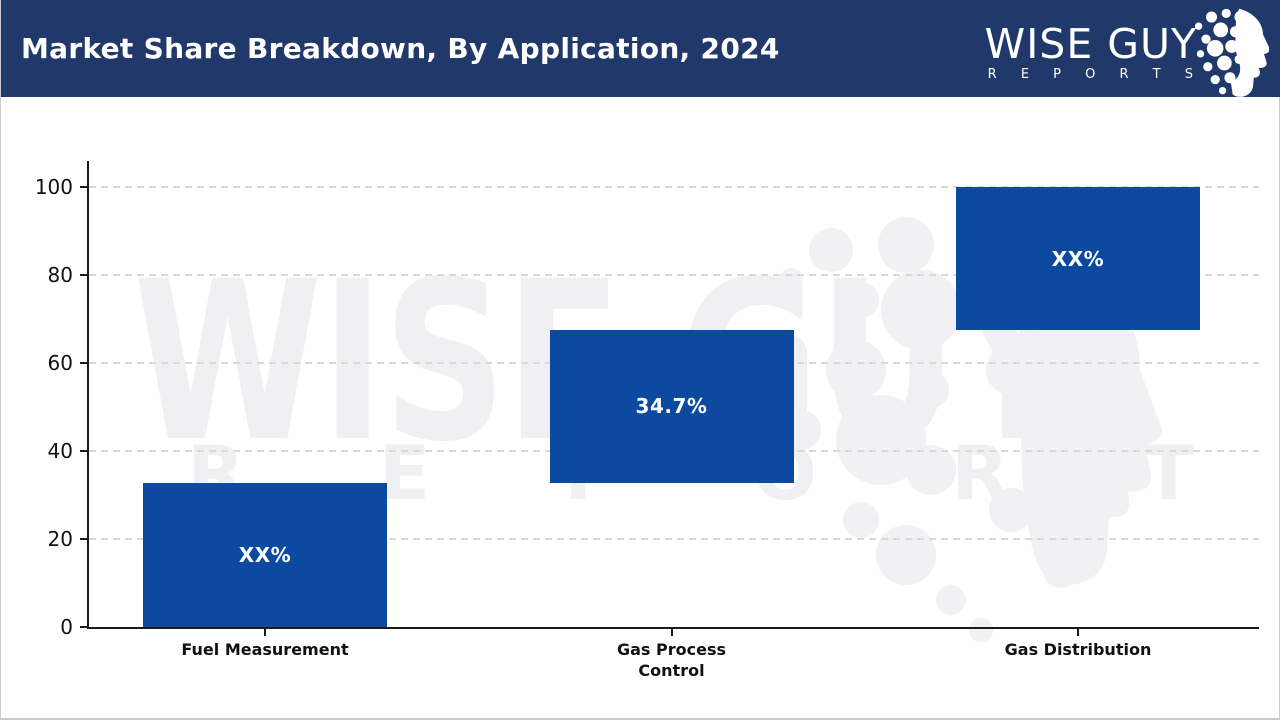 This screenshot has width=1280, height=720. What do you see at coordinates (60, 451) in the screenshot?
I see `y-tick-label-40: 40` at bounding box center [60, 451].